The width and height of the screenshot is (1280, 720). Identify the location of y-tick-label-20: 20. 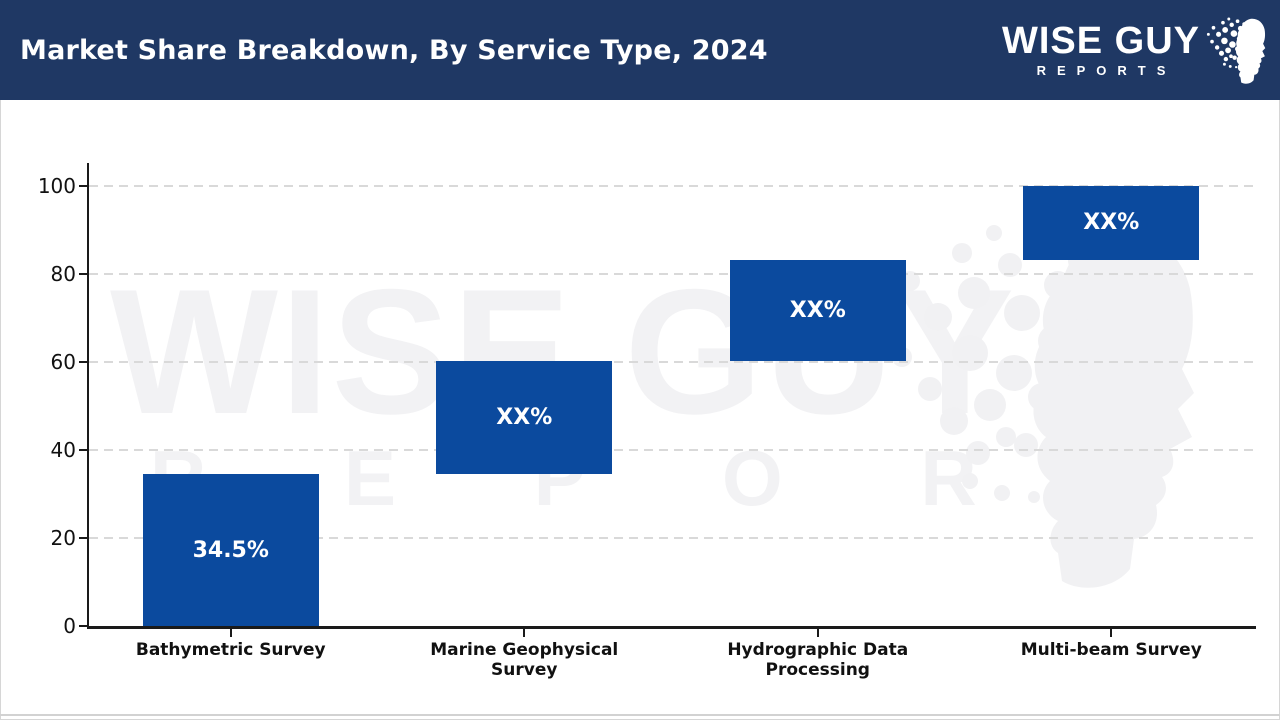
(63, 538).